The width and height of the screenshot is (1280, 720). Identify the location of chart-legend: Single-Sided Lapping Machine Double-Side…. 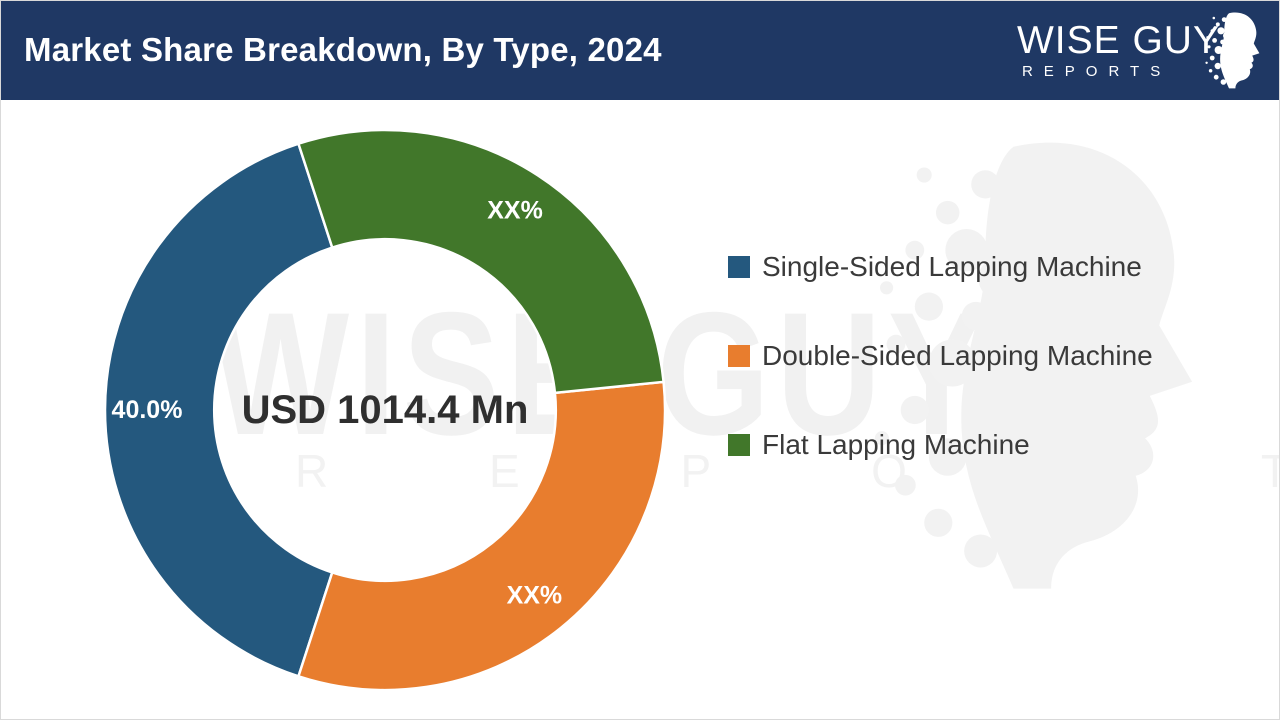
(940, 356).